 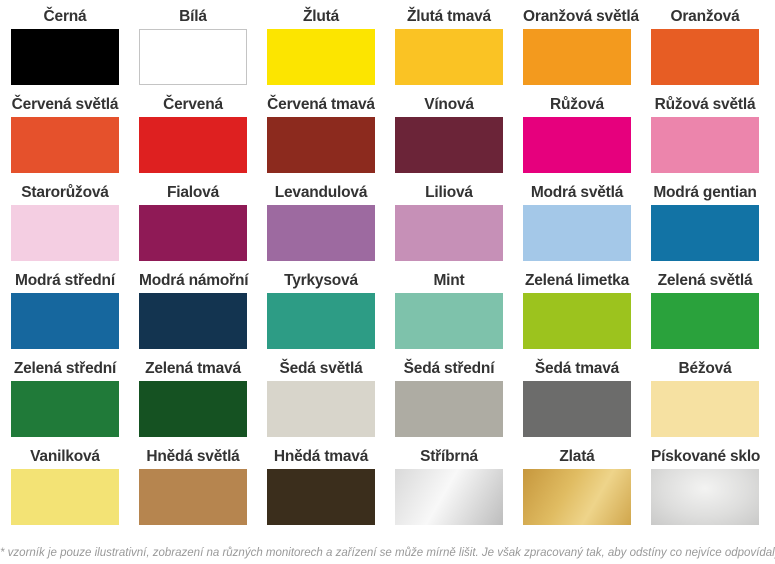 I want to click on swatch-label: Žlutá, so click(x=321, y=16).